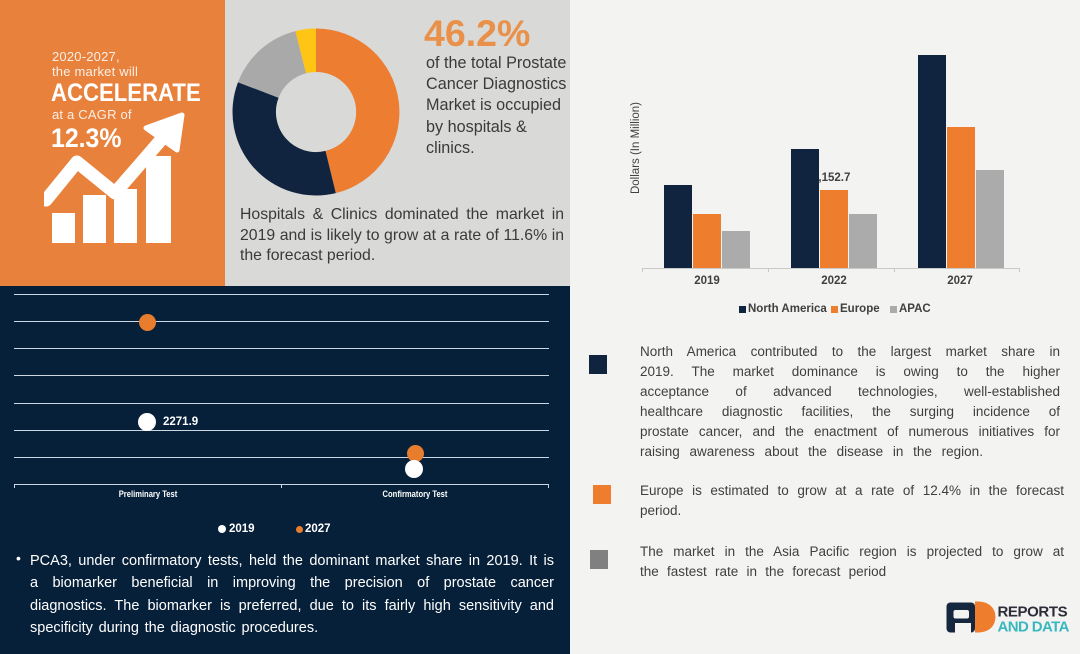  I want to click on svg-text: REPORTS, so click(1033, 612).